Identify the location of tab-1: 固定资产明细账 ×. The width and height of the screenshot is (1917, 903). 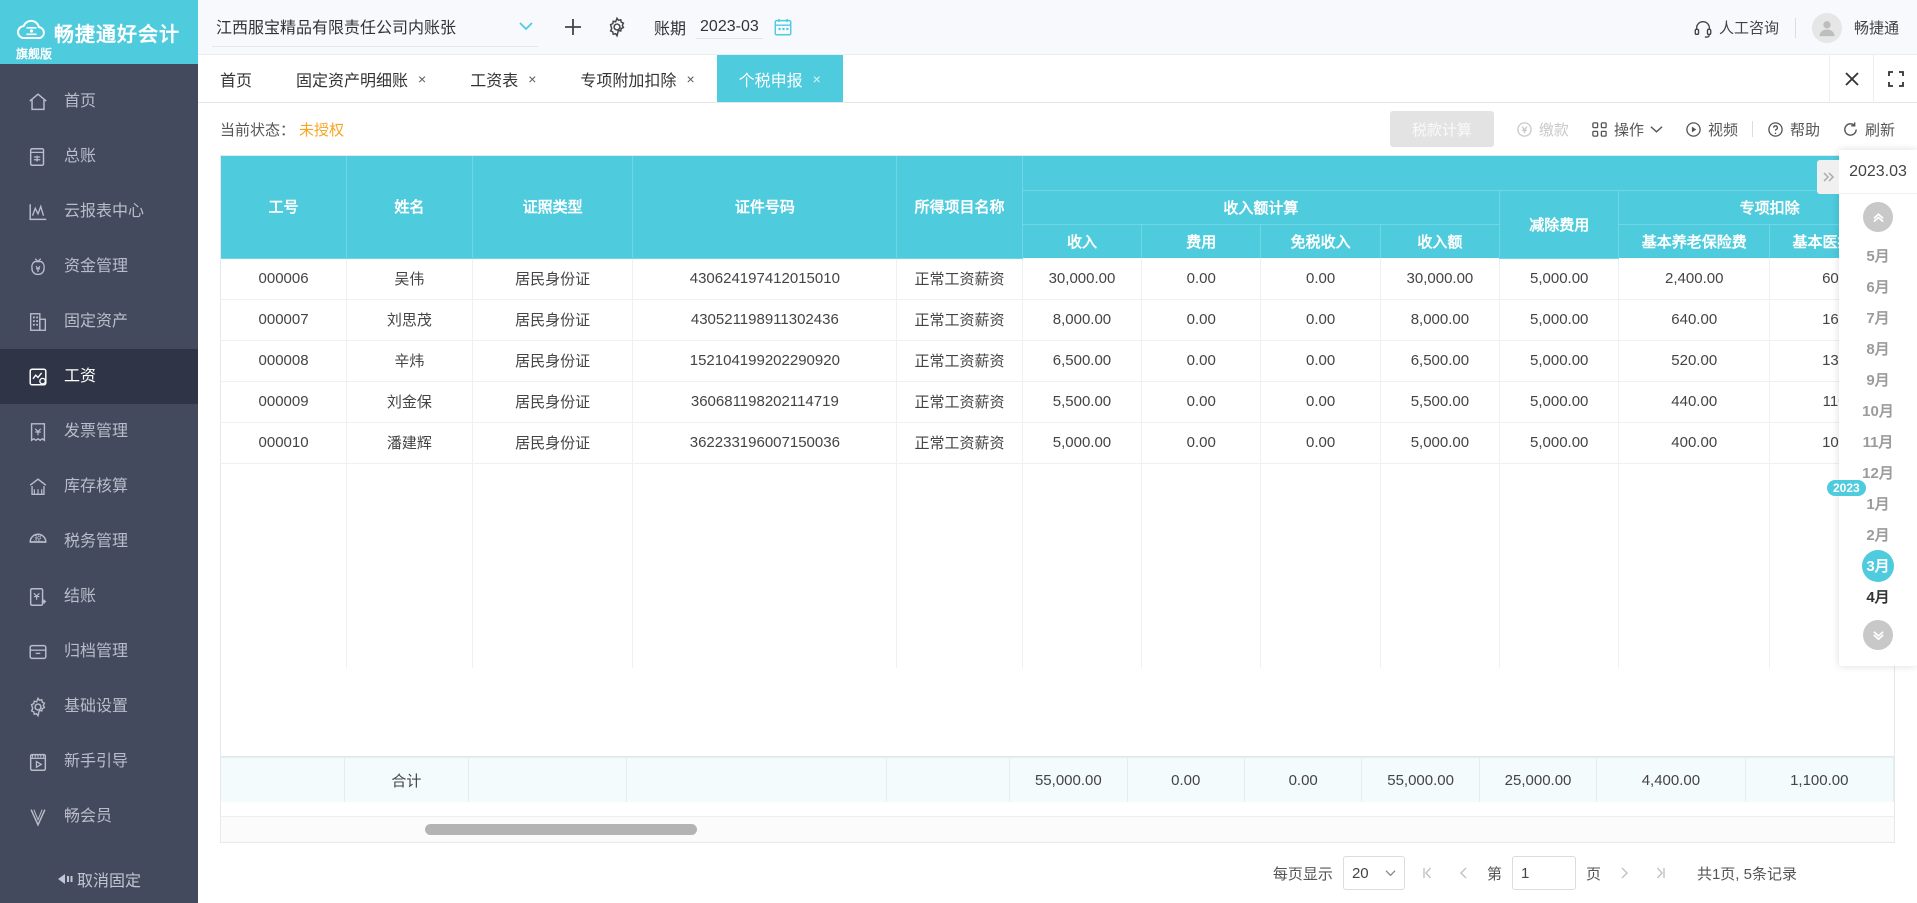
(361, 78).